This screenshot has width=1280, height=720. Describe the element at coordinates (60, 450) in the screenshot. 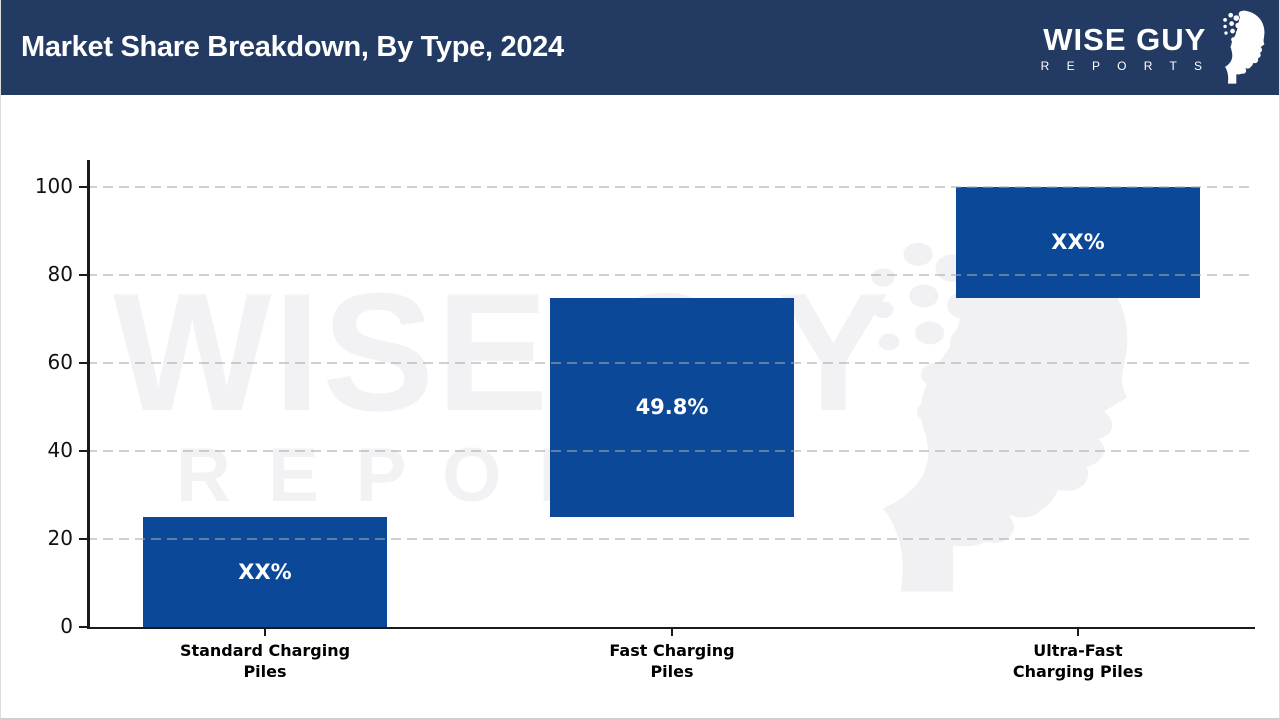

I see `y-tick-label: 40` at that location.